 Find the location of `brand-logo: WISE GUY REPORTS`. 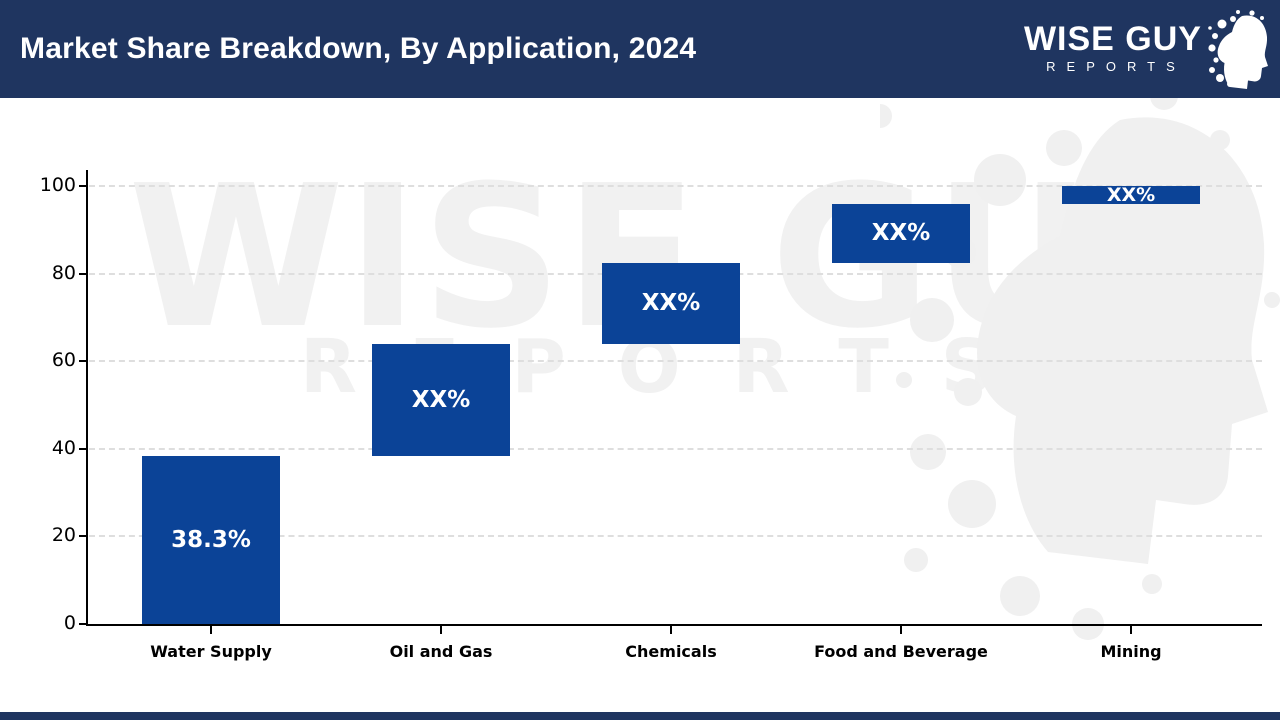

brand-logo: WISE GUY REPORTS is located at coordinates (1145, 49).